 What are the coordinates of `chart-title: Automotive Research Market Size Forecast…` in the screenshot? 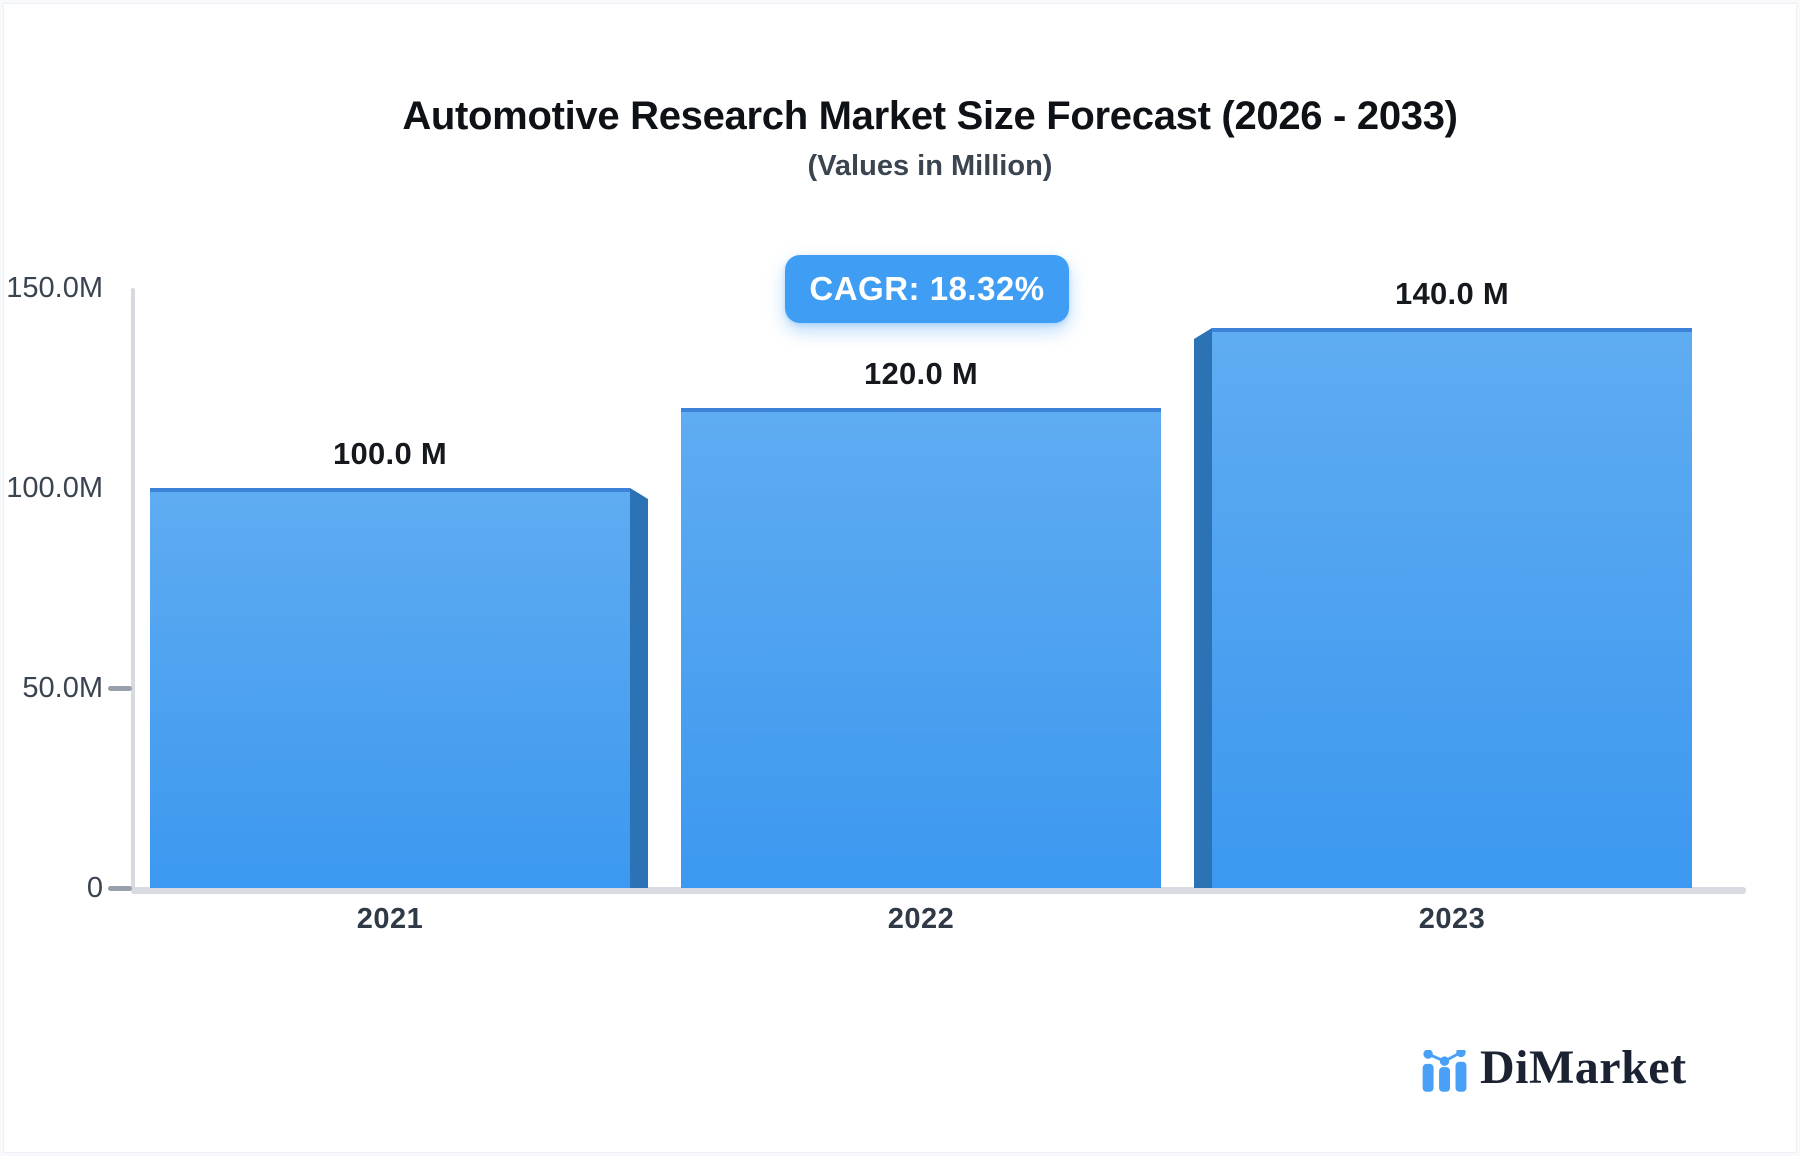 It's located at (930, 116).